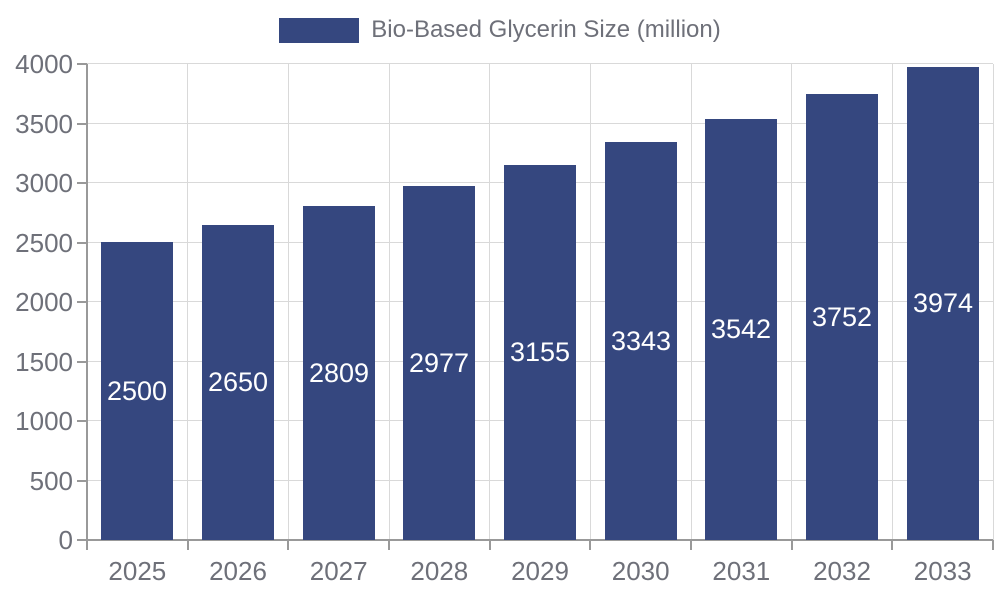 This screenshot has height=600, width=1000. I want to click on x-axis-label: 2030, so click(640, 571).